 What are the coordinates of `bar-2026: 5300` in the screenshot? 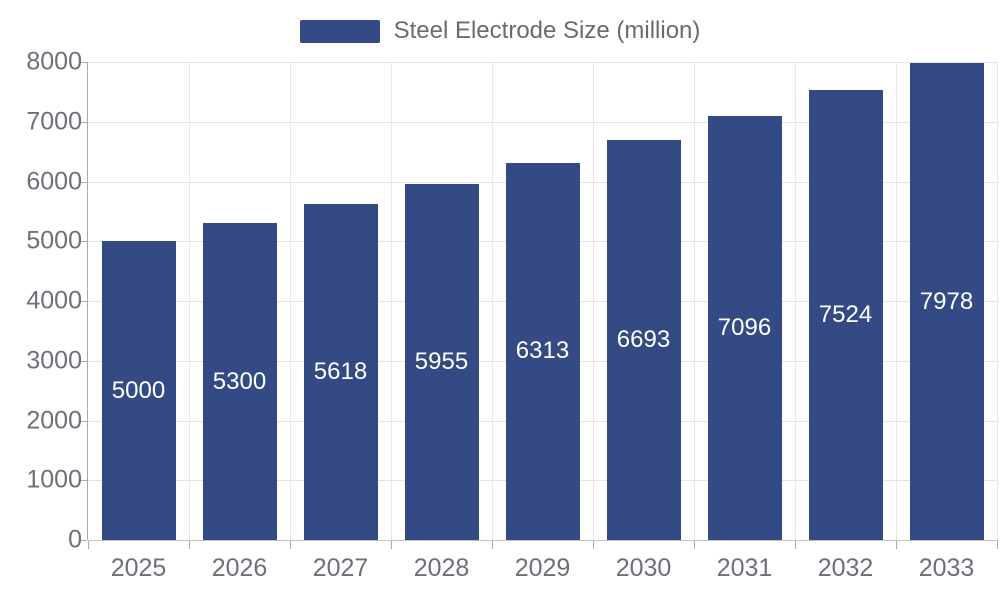 It's located at (239, 381).